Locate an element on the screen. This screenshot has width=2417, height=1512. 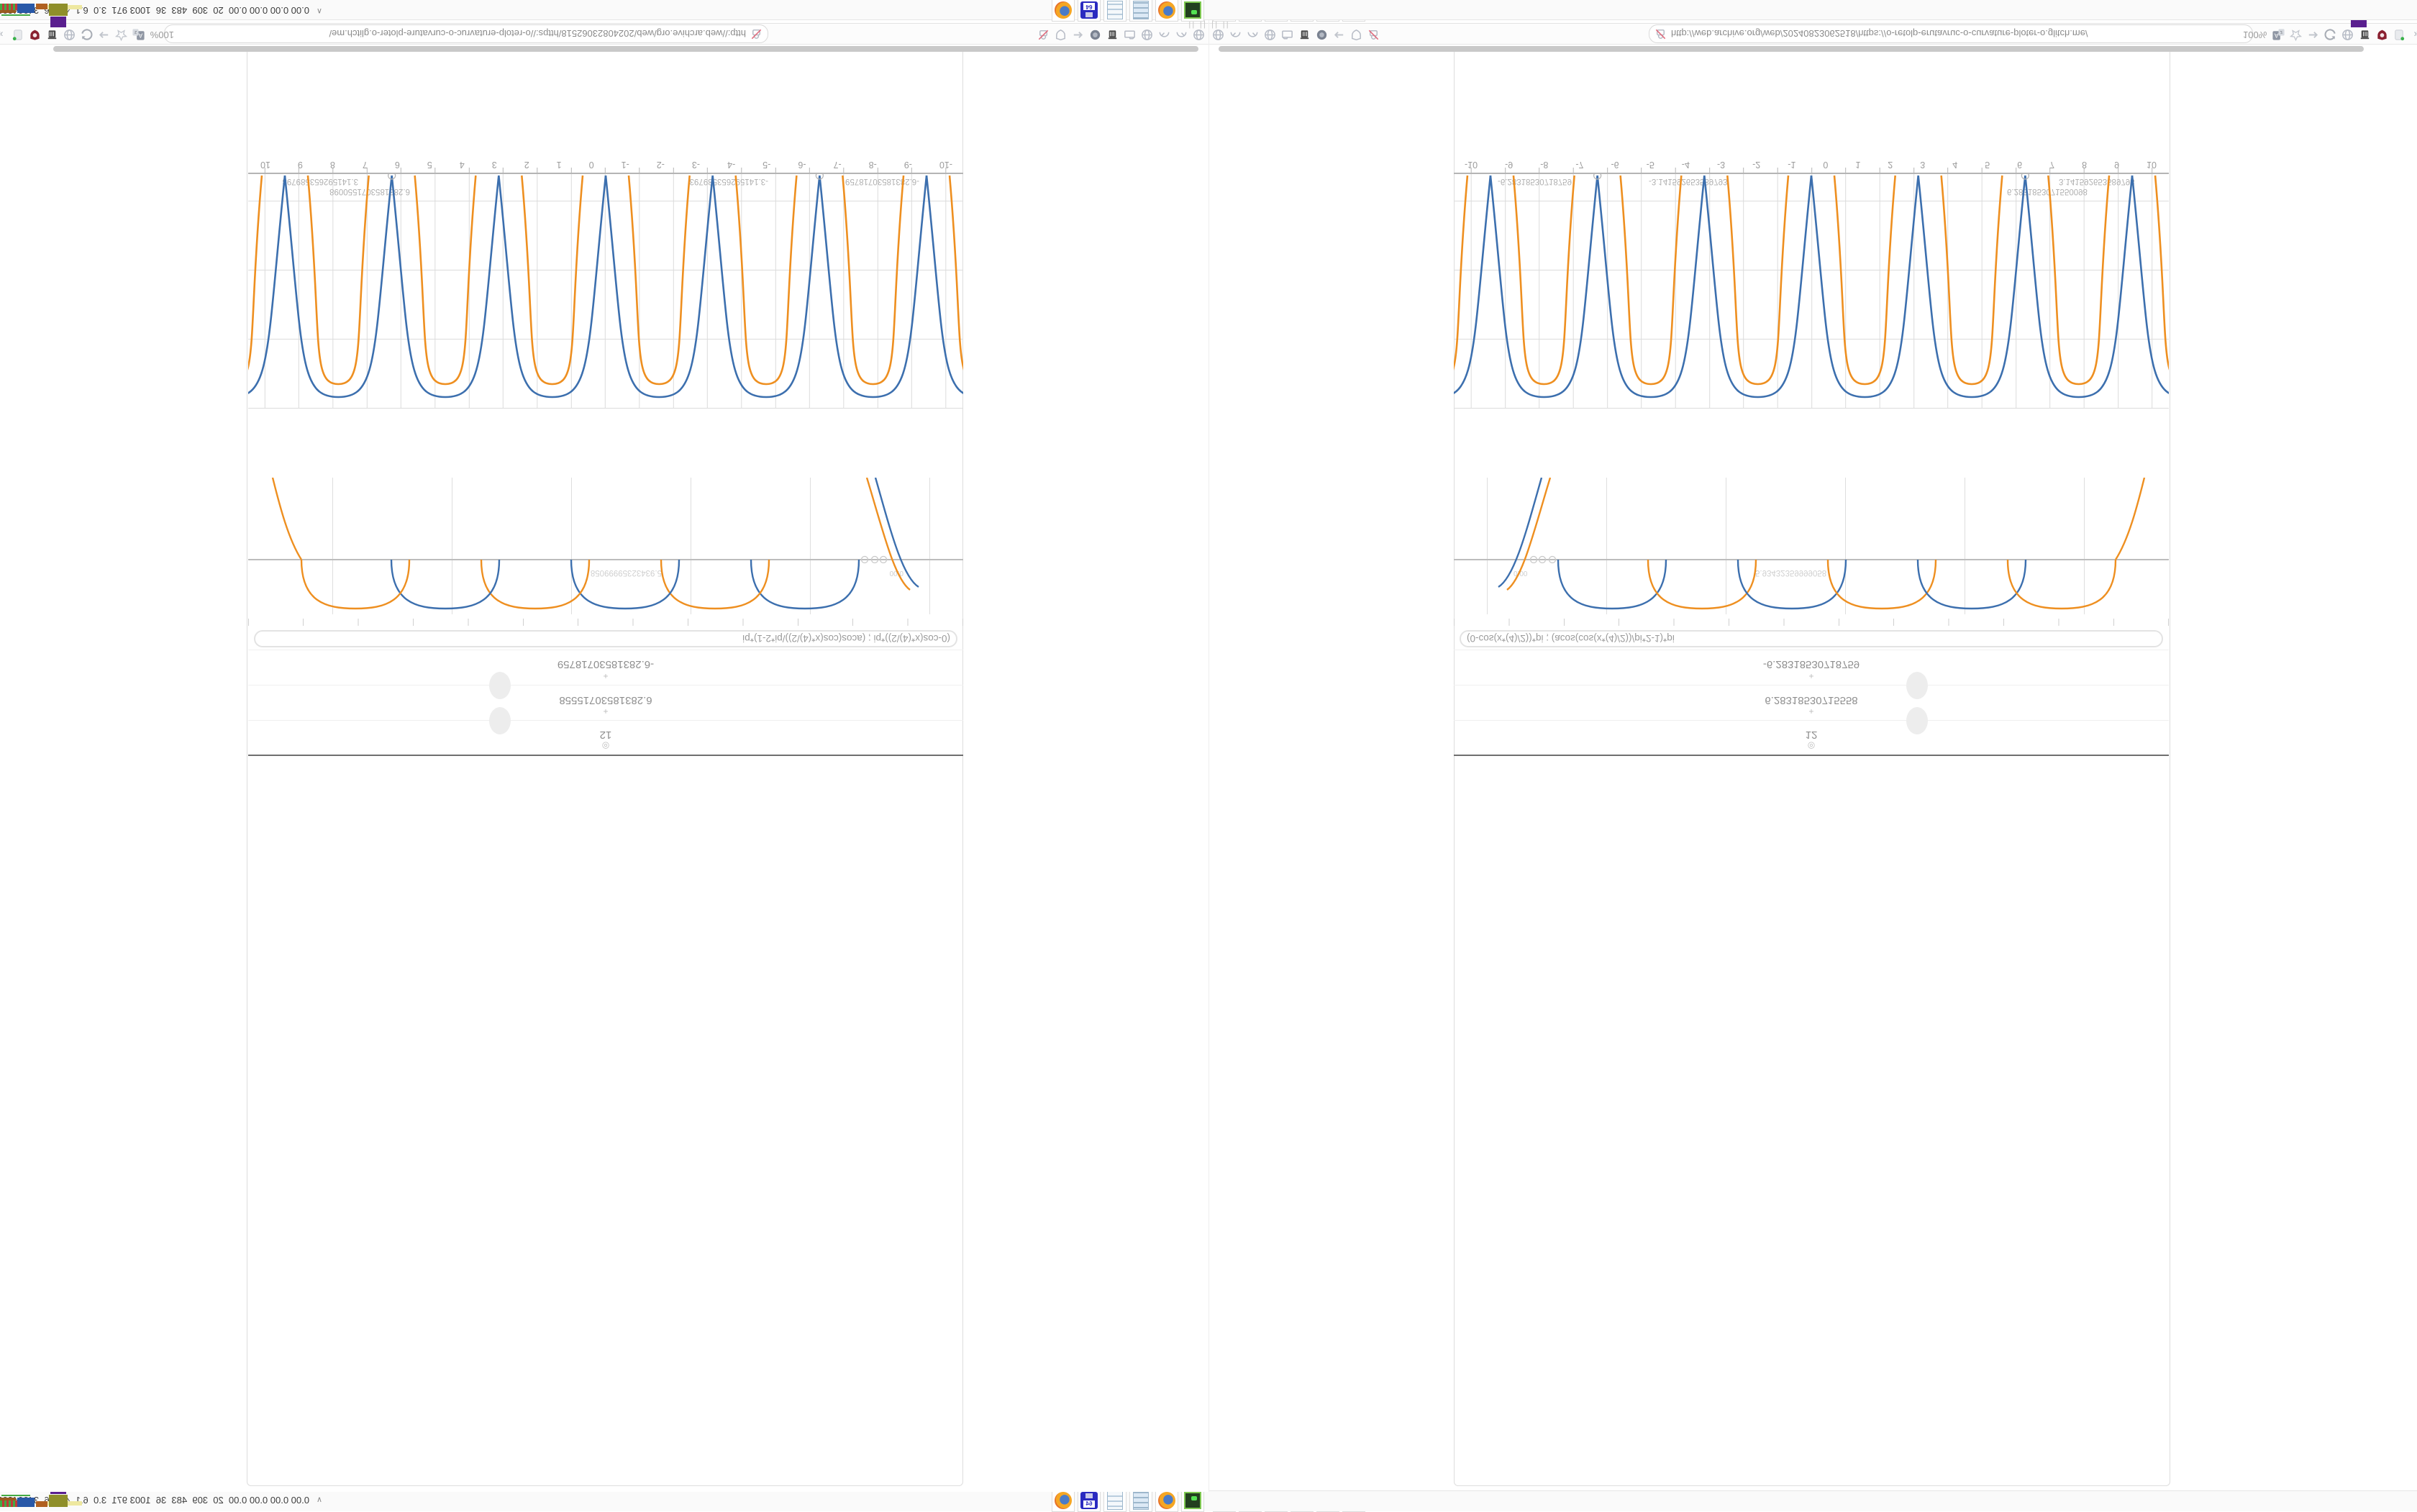
x-tick-label: 0 is located at coordinates (591, 165).